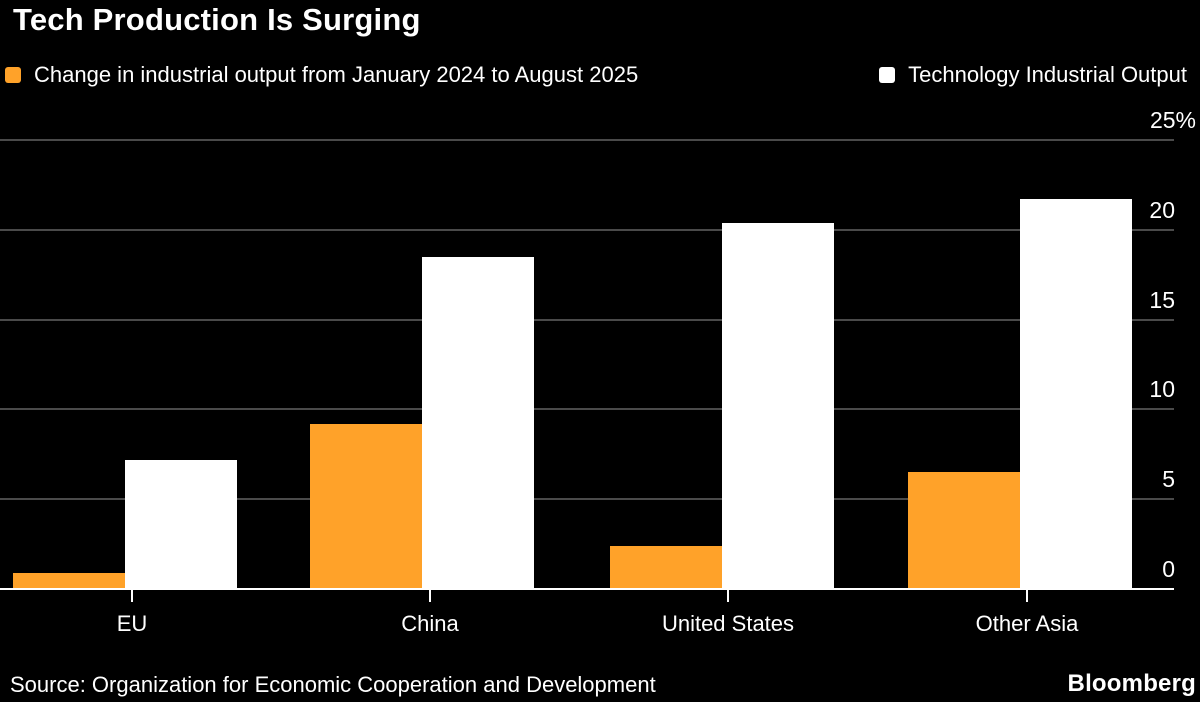 This screenshot has width=1200, height=702. What do you see at coordinates (69, 580) in the screenshot?
I see `bar-eu-change` at bounding box center [69, 580].